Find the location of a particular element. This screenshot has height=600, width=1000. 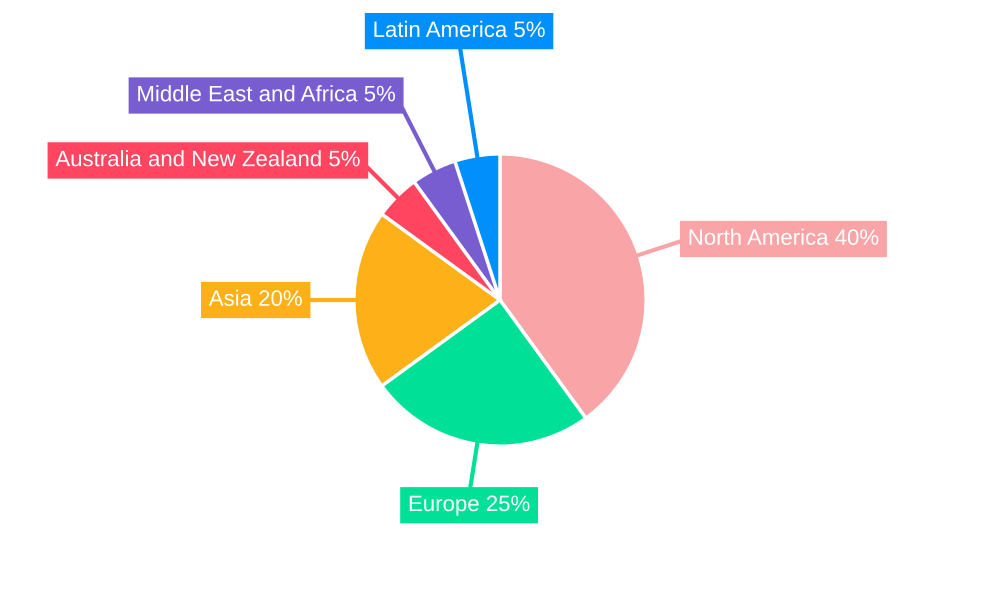

slice-label: Europe 25% is located at coordinates (470, 506).